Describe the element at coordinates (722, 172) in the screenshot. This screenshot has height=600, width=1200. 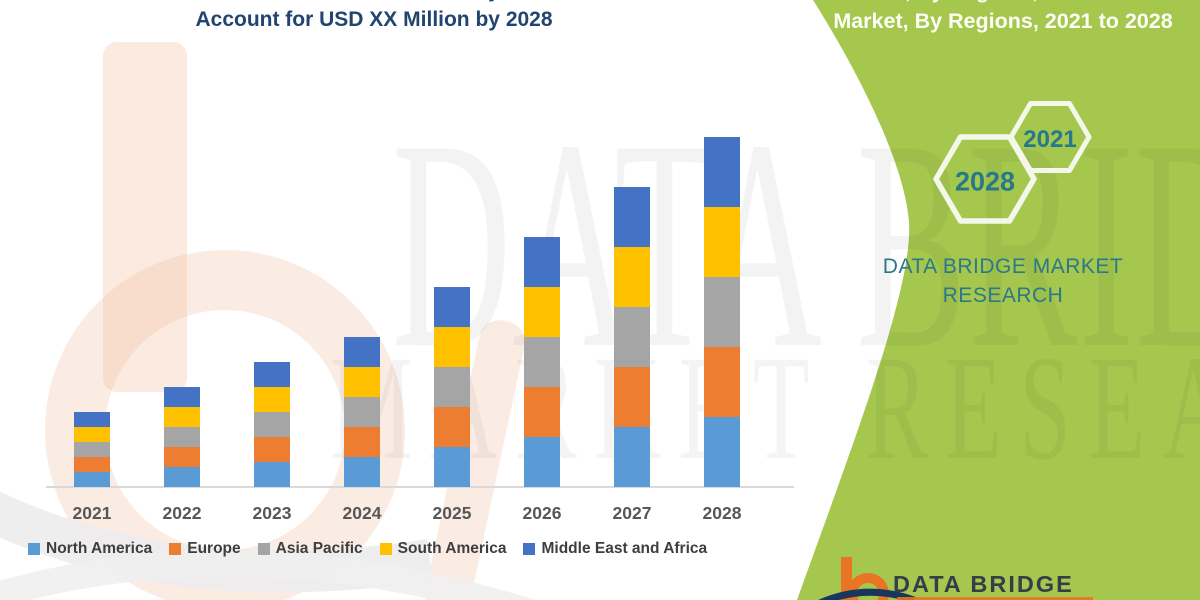
I see `bar-segment-middle-east-and-africa-2028` at that location.